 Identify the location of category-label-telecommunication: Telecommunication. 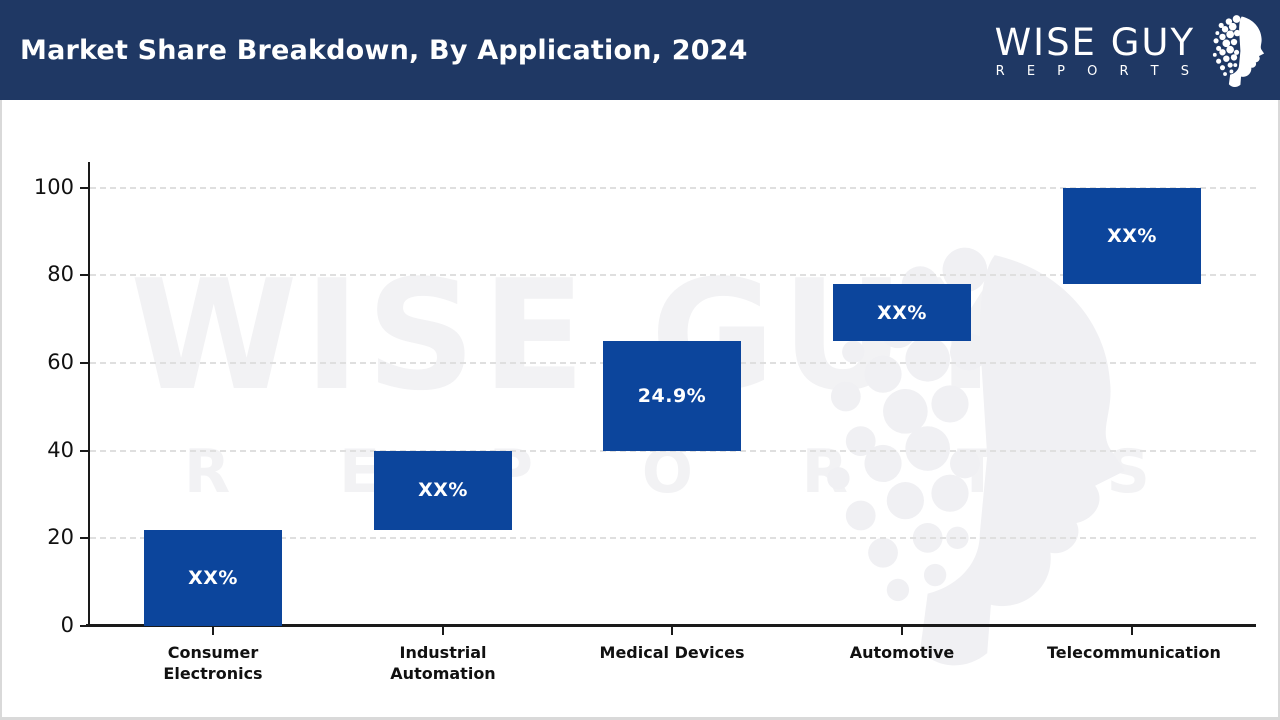
(1134, 652).